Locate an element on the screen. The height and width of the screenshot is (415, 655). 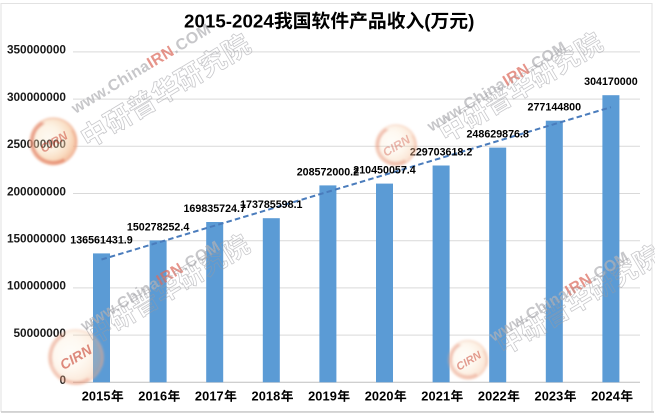
svg-text: 248629876.8 is located at coordinates (497, 135).